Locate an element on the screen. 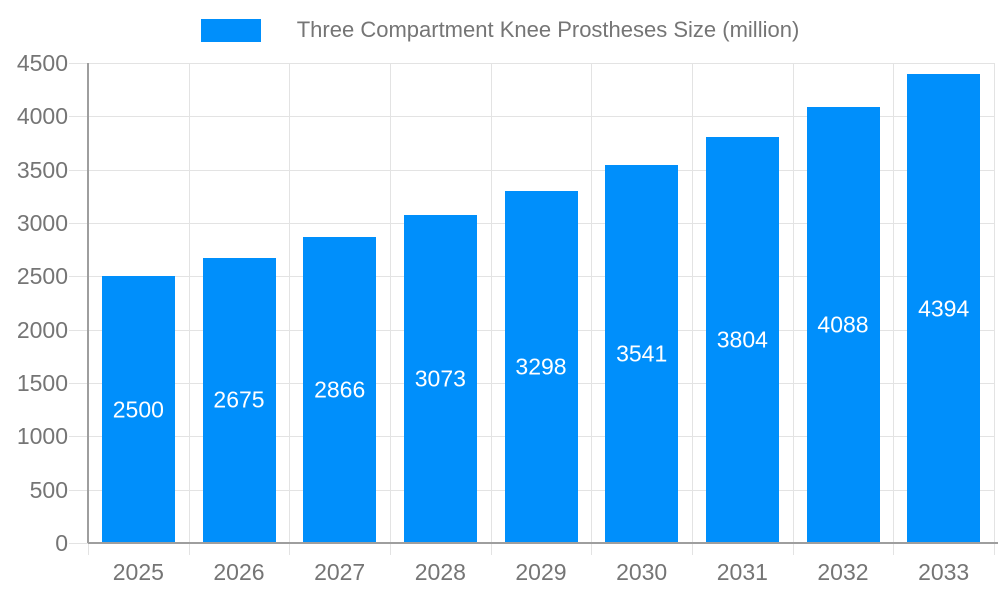  bar-value-label: 4394 is located at coordinates (944, 308).